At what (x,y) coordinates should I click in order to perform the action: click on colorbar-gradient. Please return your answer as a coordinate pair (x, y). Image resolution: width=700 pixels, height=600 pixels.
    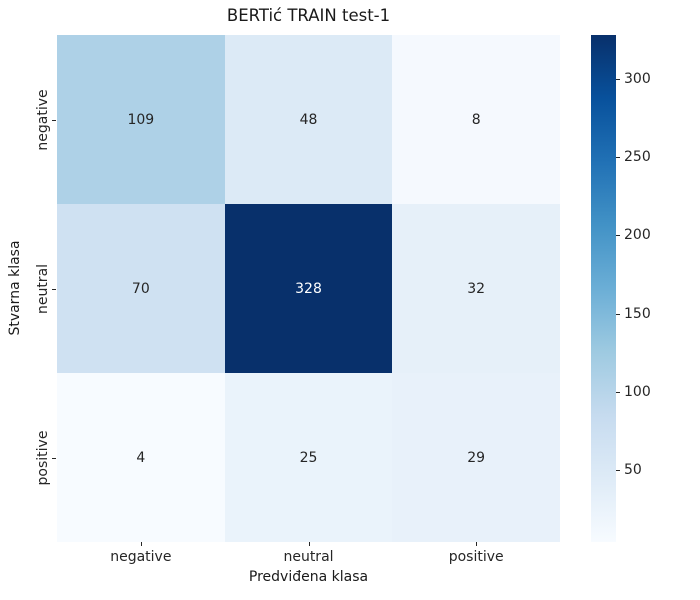
    Looking at the image, I should click on (603, 288).